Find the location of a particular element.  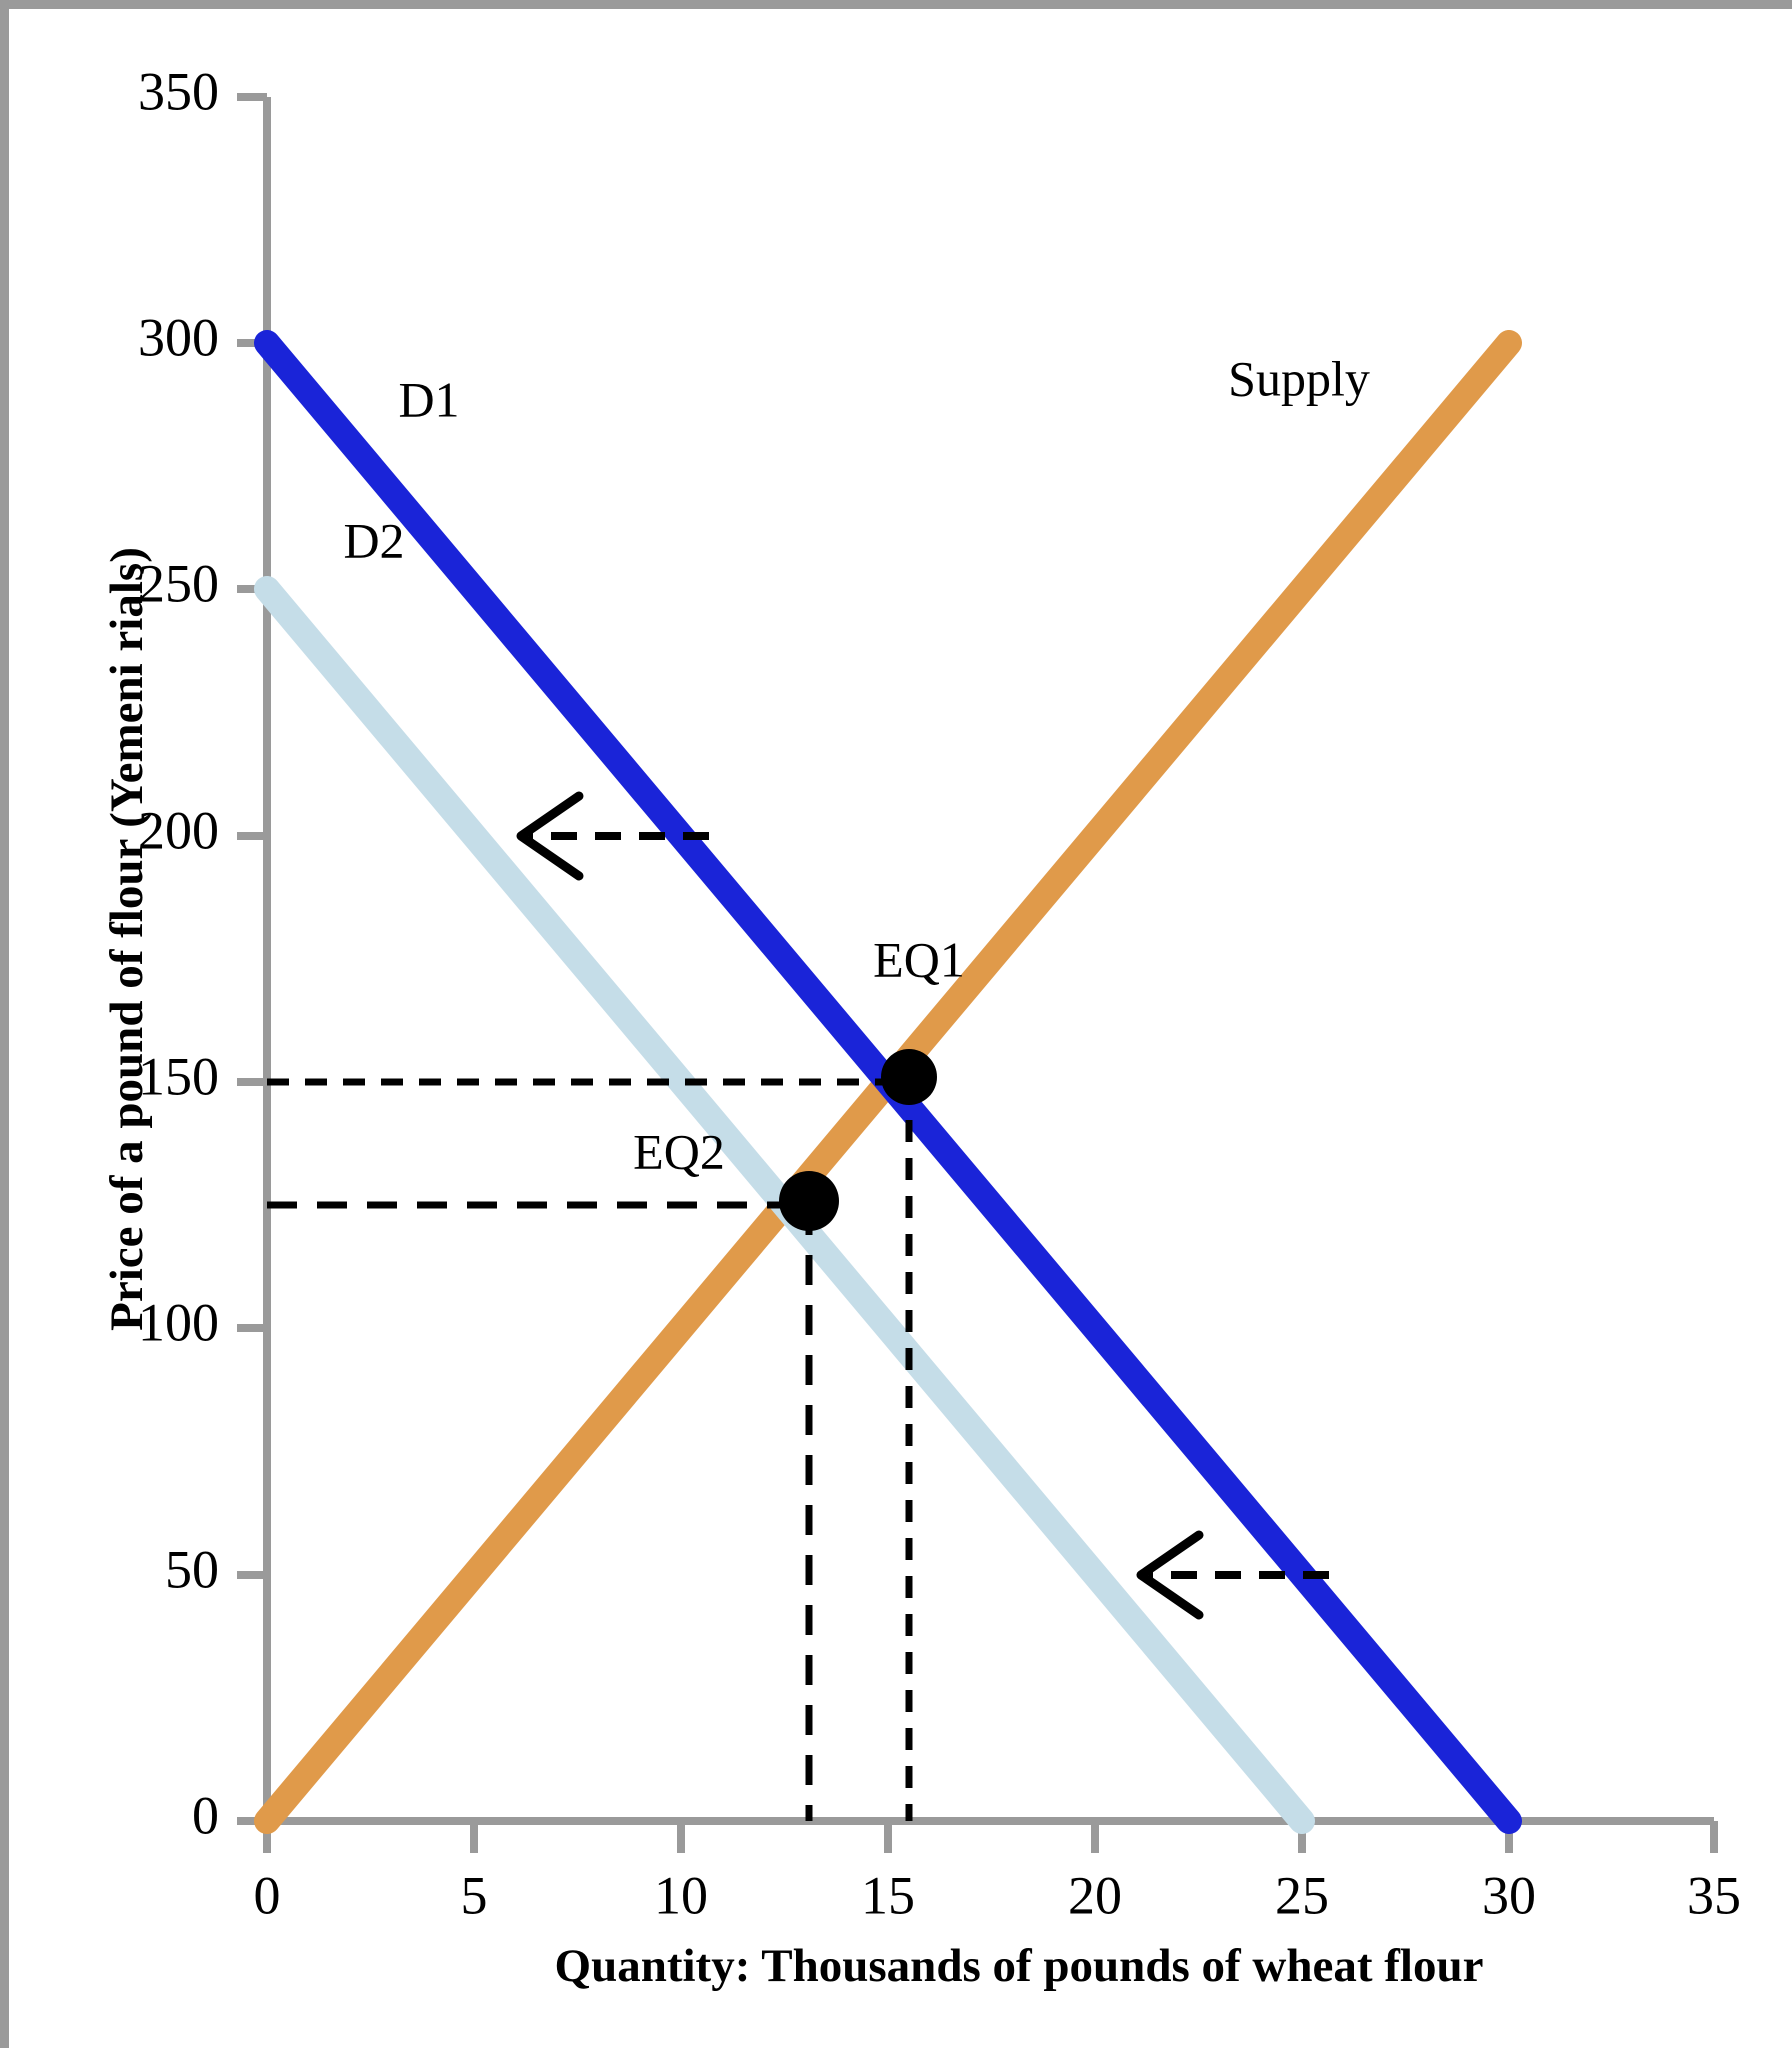

x-tick-15: 15 is located at coordinates (888, 1895).